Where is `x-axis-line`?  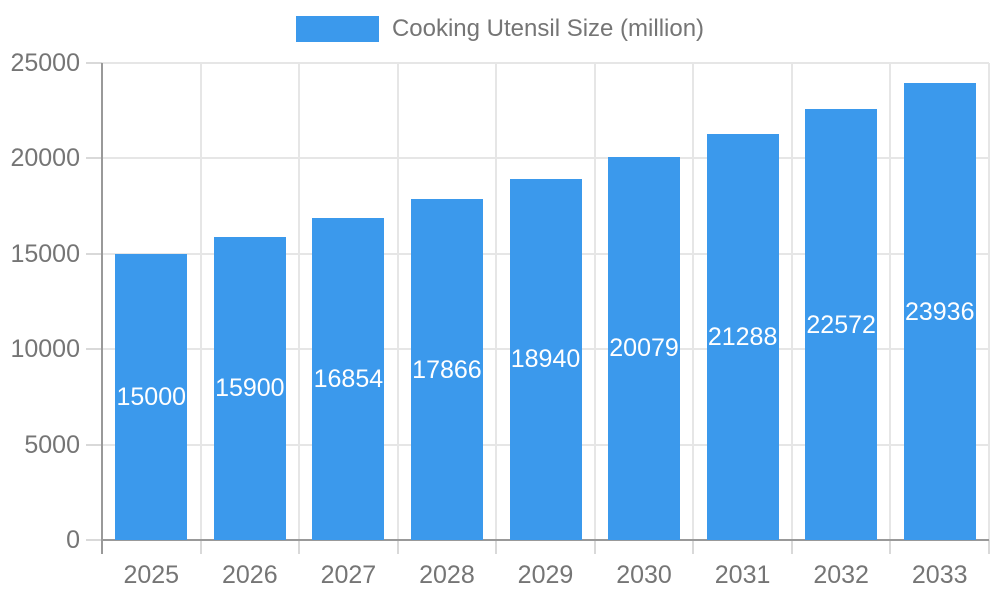
x-axis-line is located at coordinates (545, 540).